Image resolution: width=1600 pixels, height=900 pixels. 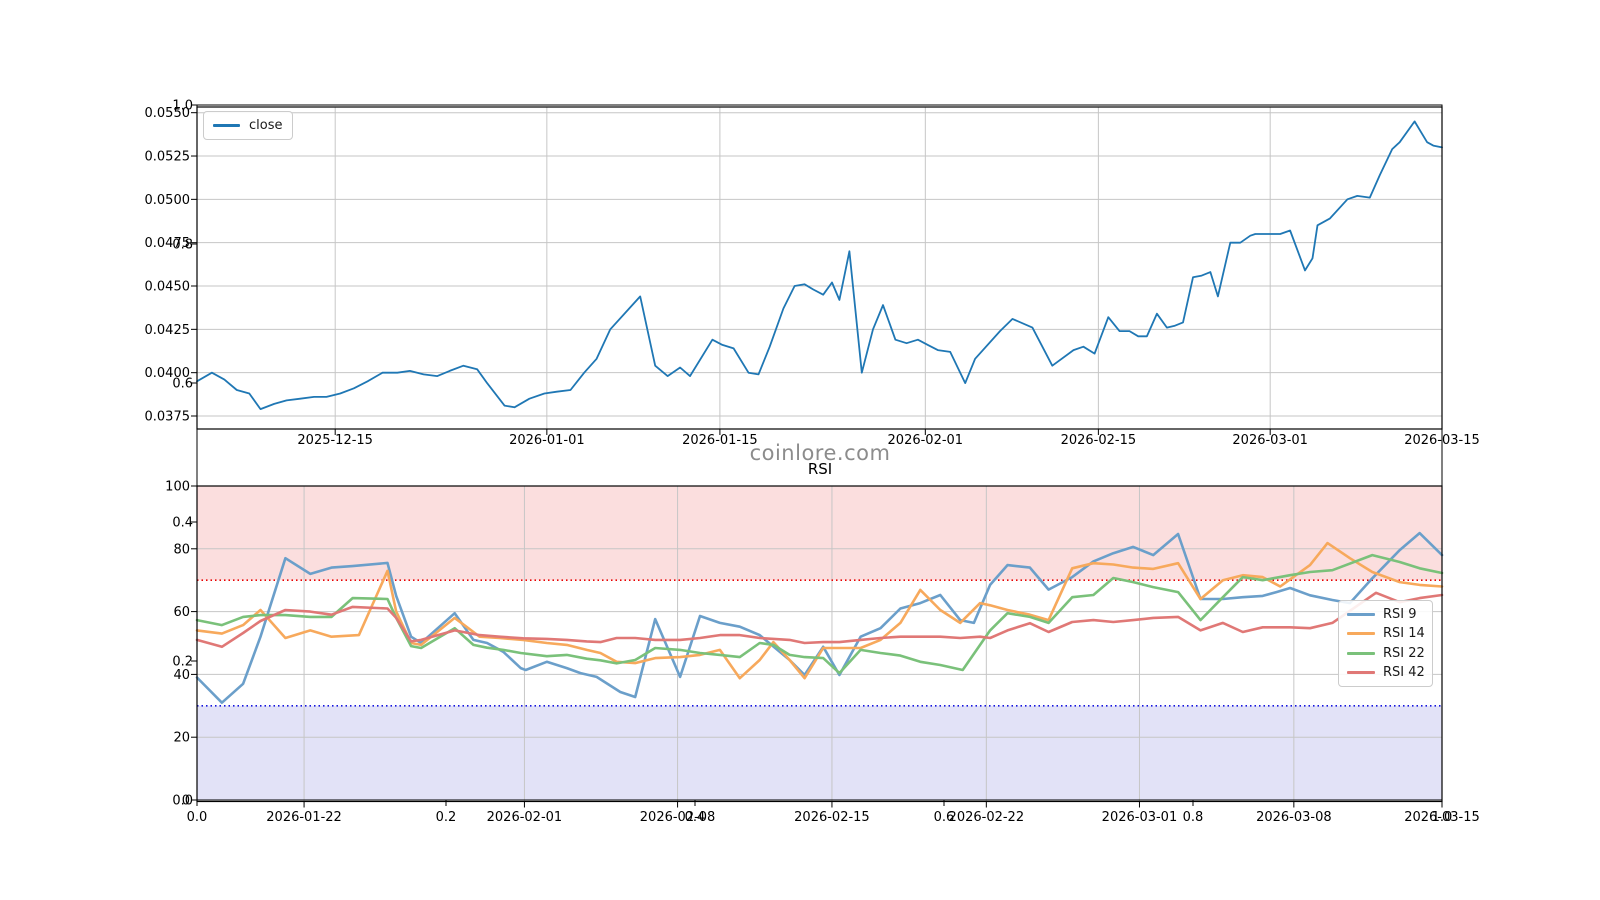 I want to click on overlay-y-tick-label: 0.0, so click(x=182, y=801).